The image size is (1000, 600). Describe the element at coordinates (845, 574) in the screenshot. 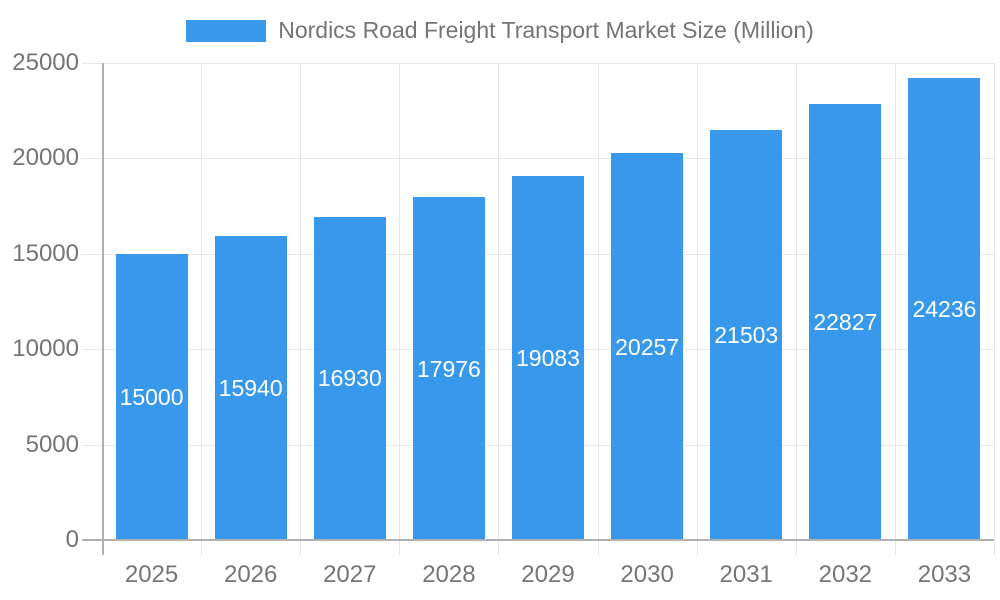

I see `x-tick-label: 2032` at that location.